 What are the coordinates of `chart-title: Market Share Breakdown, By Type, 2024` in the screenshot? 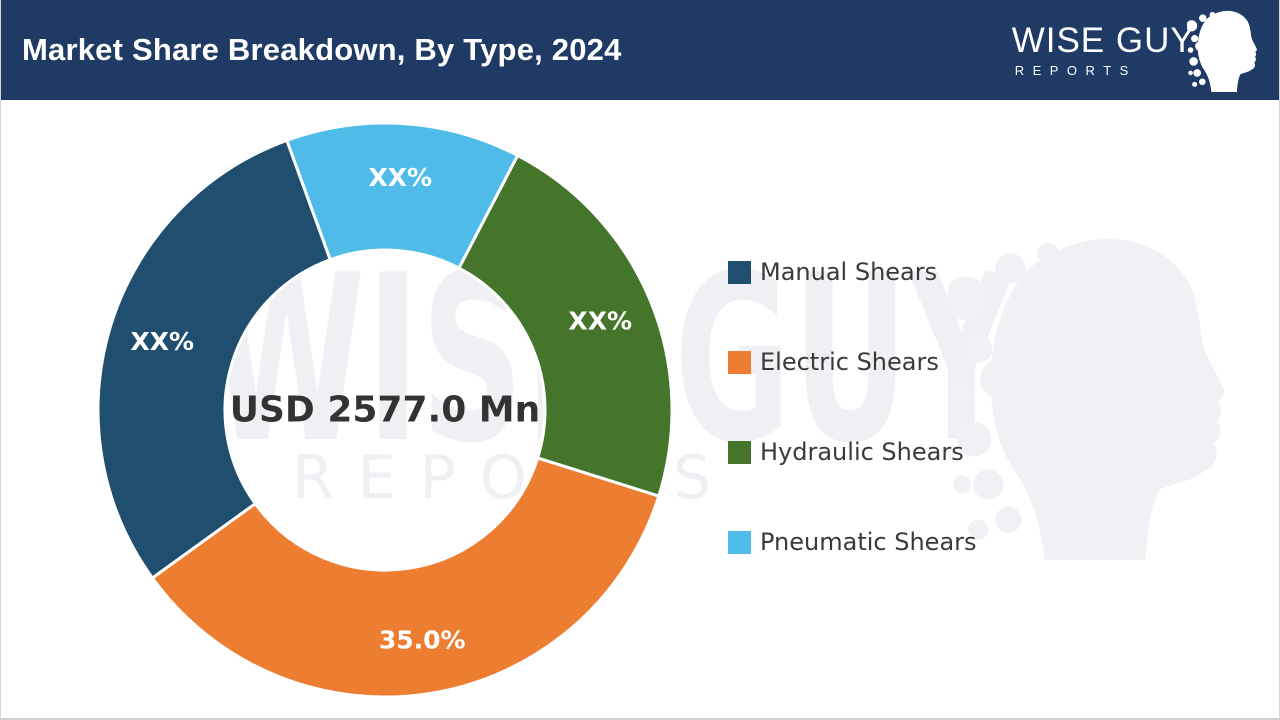 It's located at (322, 49).